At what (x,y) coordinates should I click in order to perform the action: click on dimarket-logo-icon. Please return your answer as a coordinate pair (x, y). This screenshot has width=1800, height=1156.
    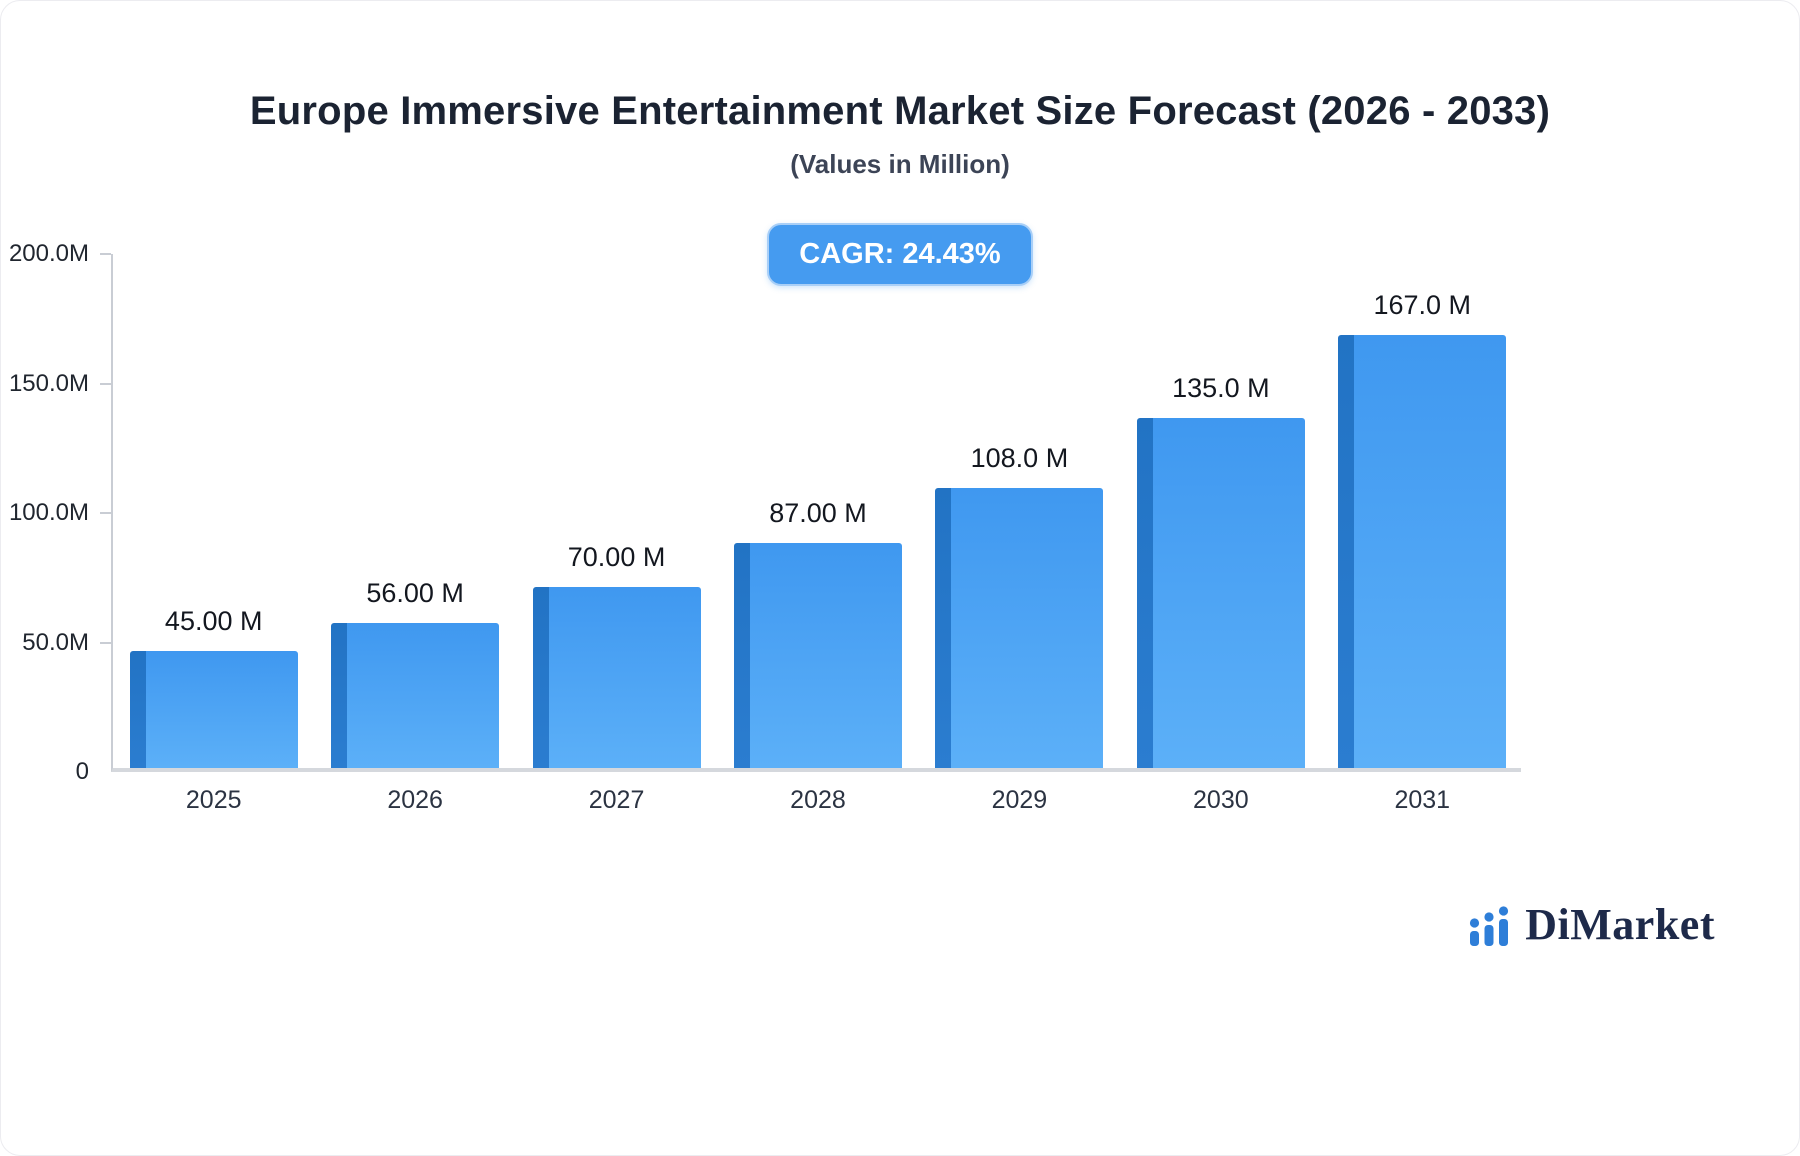
    Looking at the image, I should click on (1489, 925).